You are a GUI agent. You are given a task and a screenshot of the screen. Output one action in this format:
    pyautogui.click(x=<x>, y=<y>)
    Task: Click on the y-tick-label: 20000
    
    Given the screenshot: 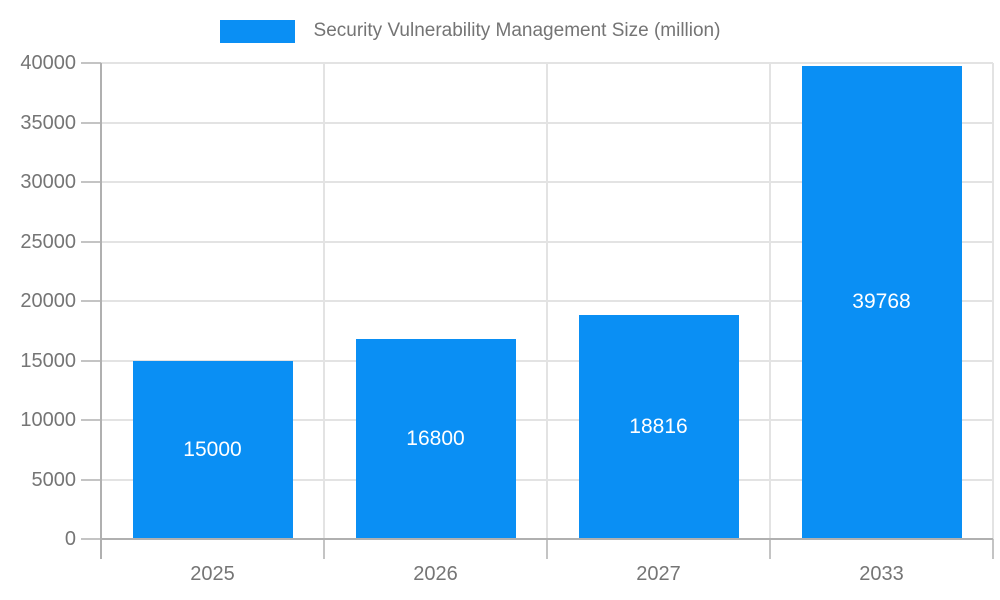 What is the action you would take?
    pyautogui.click(x=48, y=301)
    